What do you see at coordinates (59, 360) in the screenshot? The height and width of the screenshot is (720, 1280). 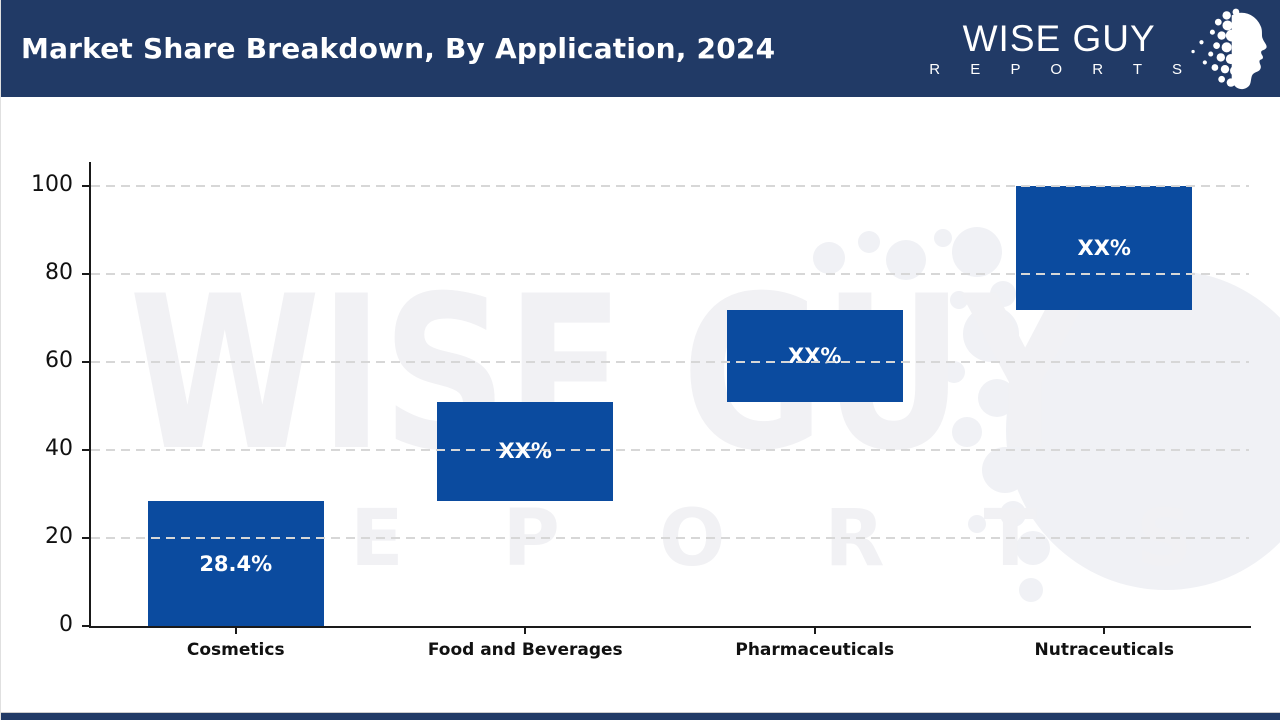 I see `y-tick-label: 60` at bounding box center [59, 360].